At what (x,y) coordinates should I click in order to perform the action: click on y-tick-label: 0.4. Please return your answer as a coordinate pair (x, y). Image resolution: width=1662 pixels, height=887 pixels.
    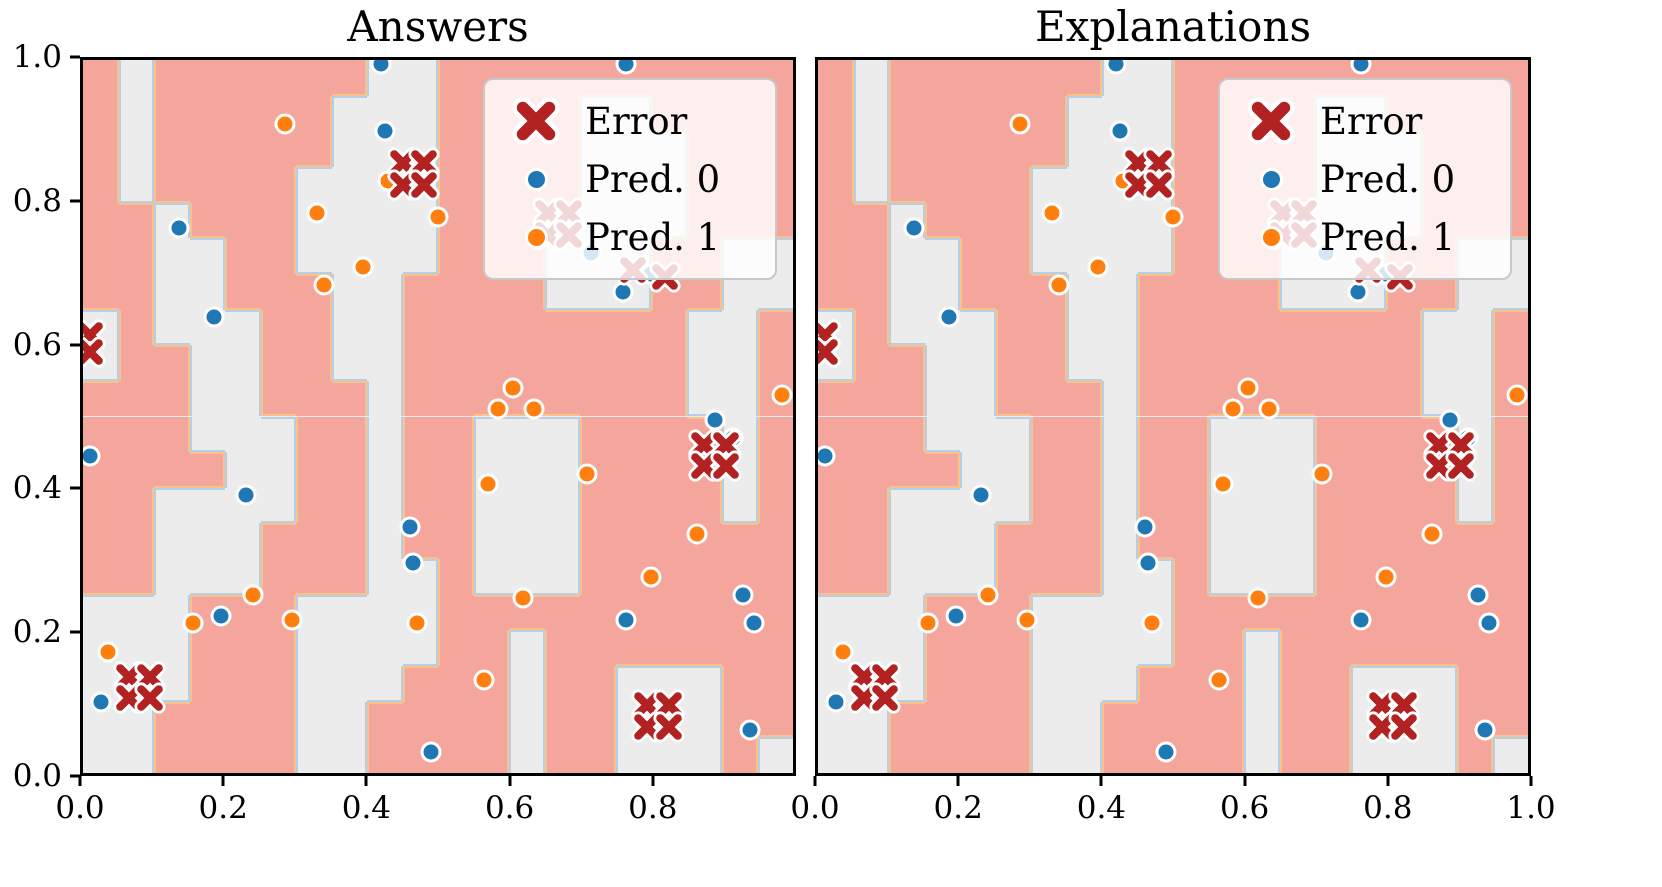
    Looking at the image, I should click on (37, 488).